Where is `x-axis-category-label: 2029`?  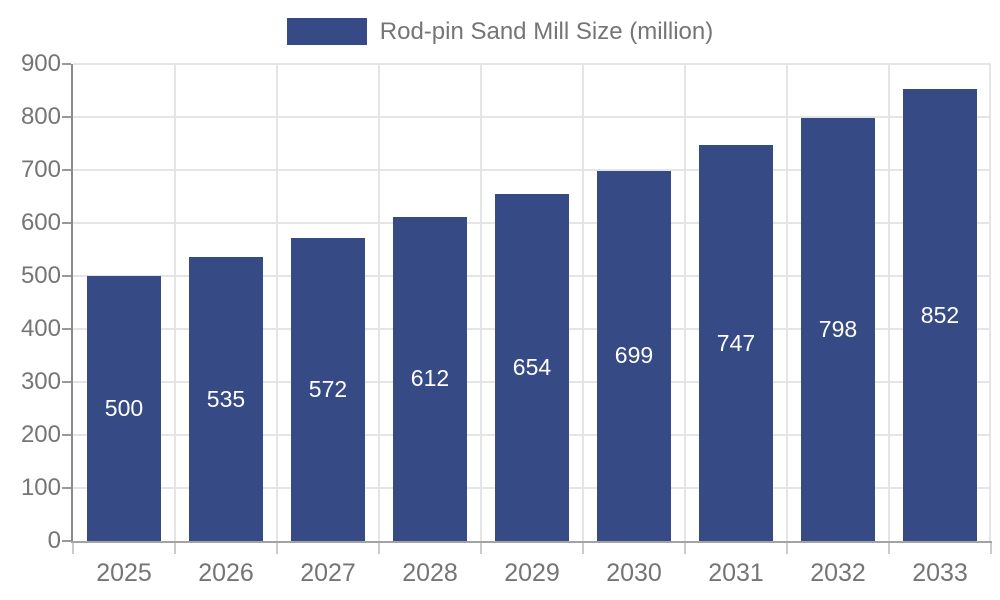 x-axis-category-label: 2029 is located at coordinates (532, 573).